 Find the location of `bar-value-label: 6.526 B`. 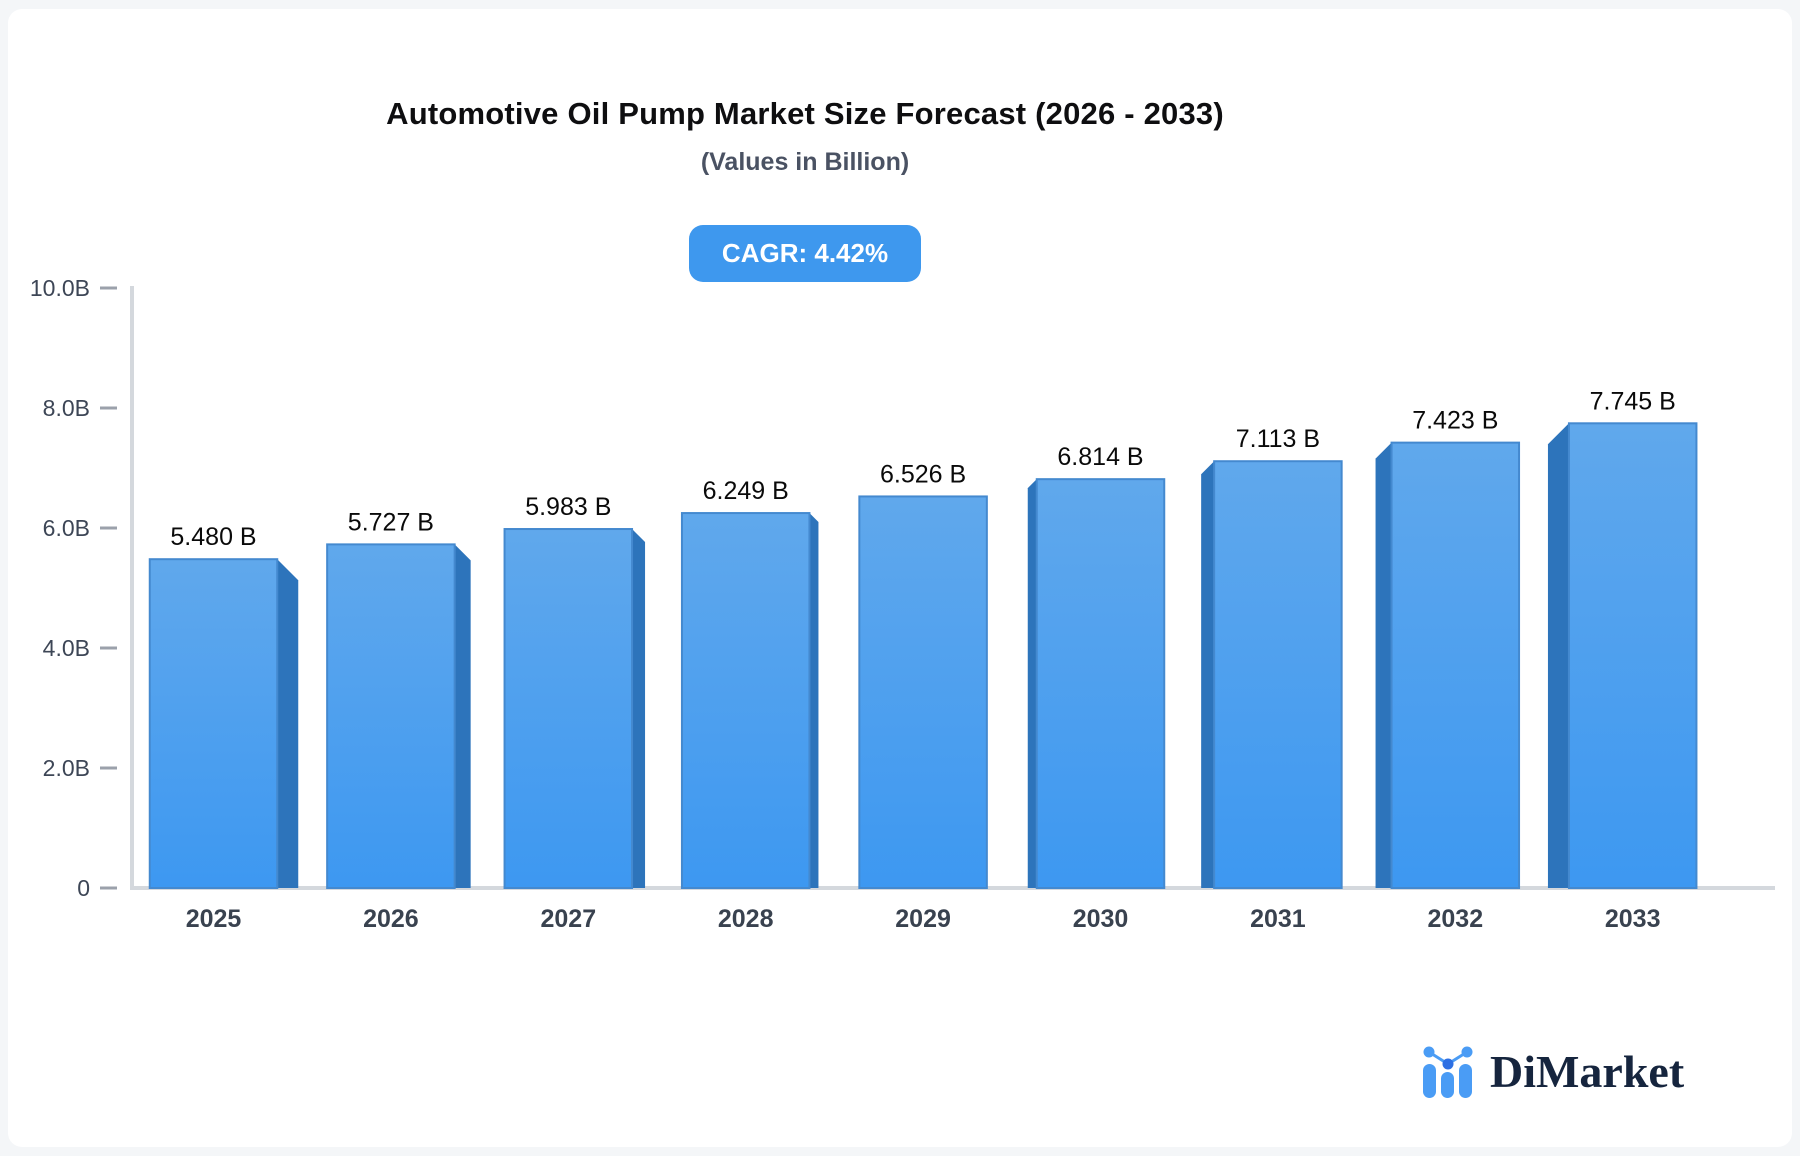

bar-value-label: 6.526 B is located at coordinates (923, 474).